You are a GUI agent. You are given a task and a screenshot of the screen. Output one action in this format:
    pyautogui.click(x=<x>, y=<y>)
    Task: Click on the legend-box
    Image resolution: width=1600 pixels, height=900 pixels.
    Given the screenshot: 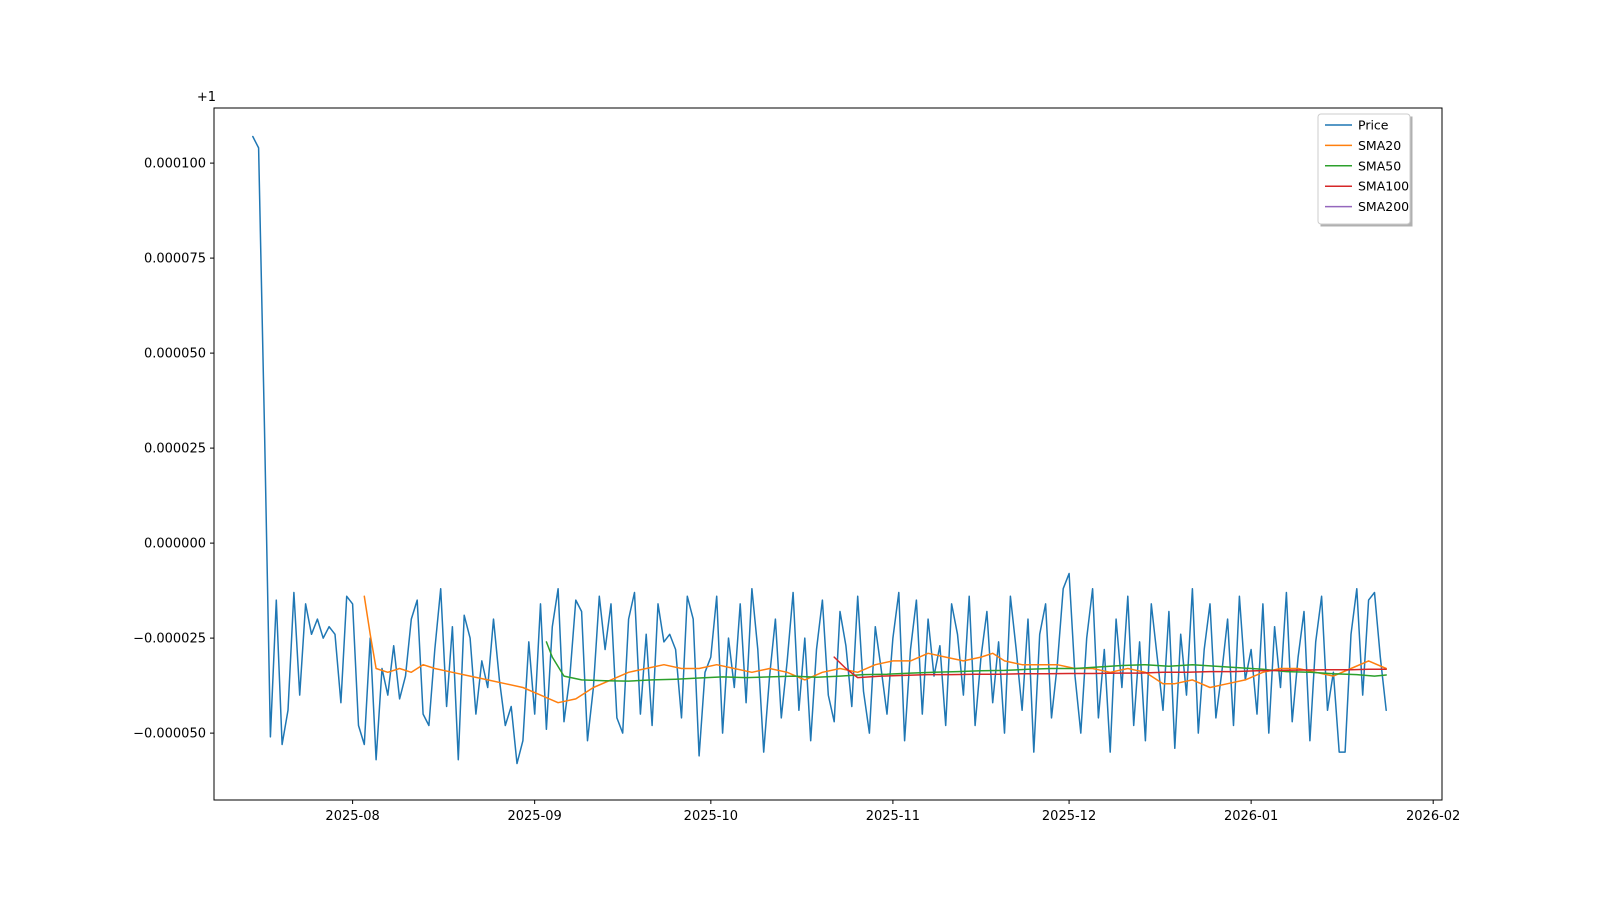 What is the action you would take?
    pyautogui.click(x=1364, y=169)
    